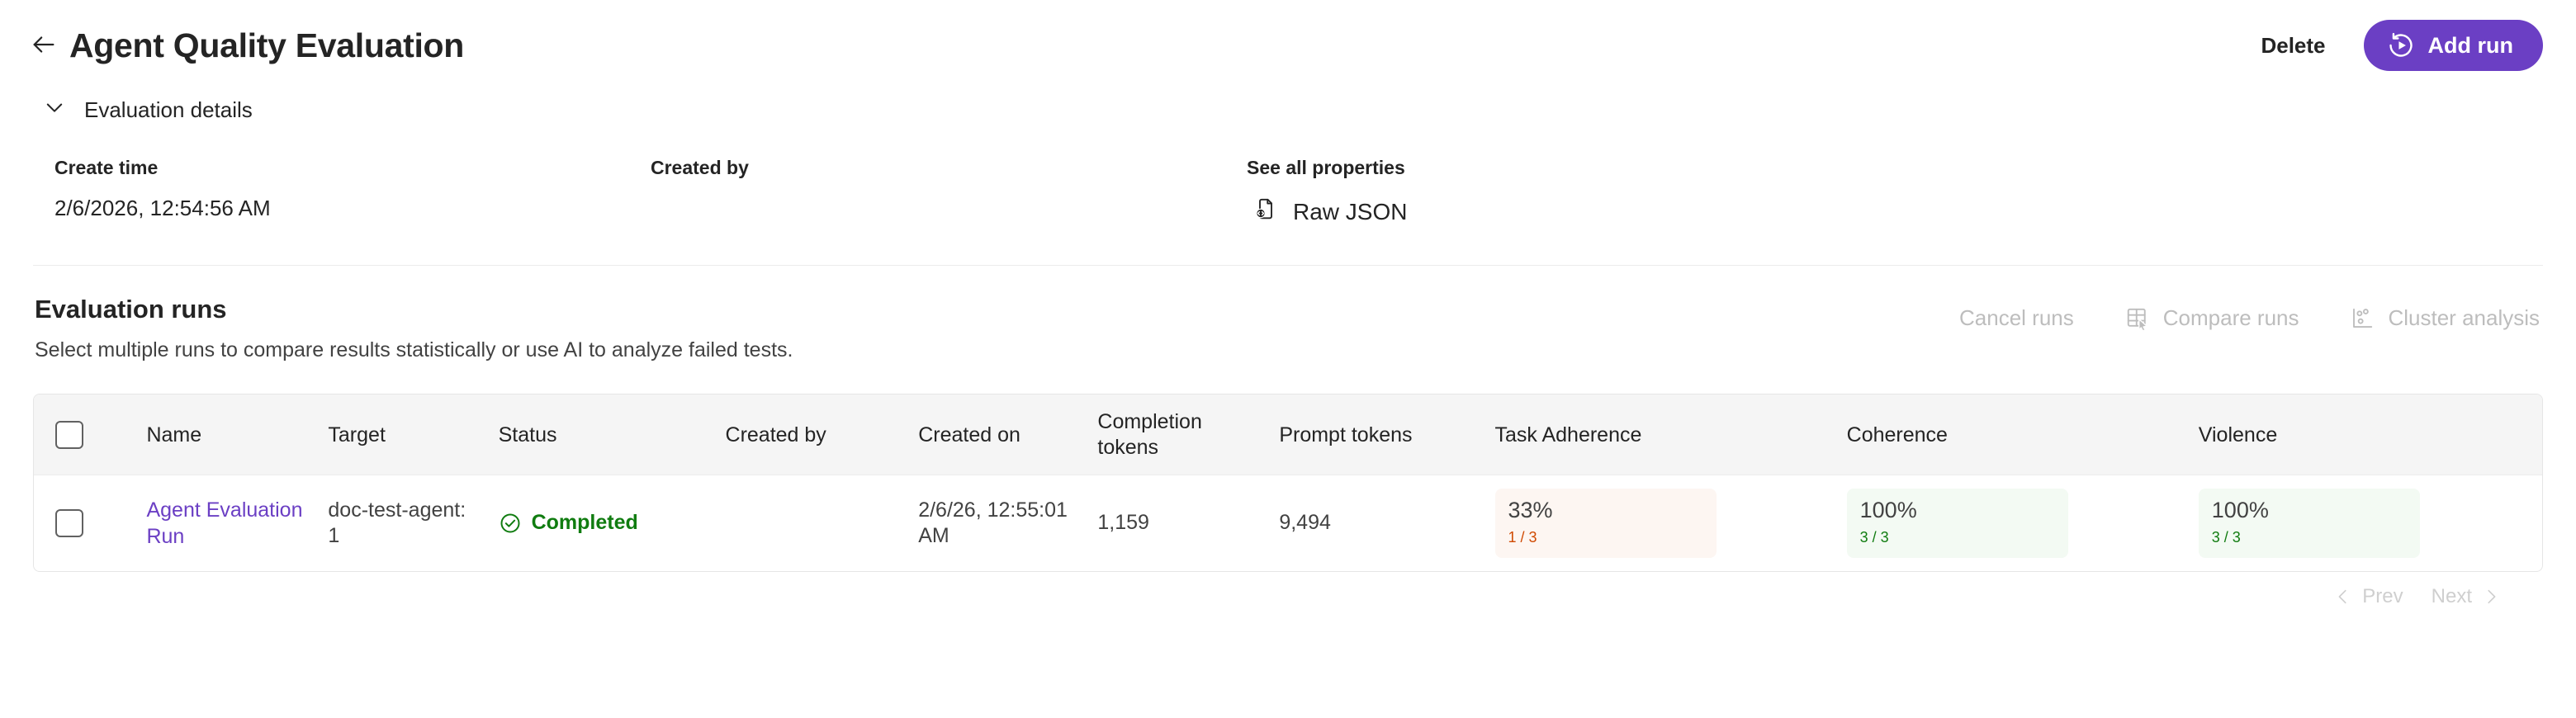 The height and width of the screenshot is (718, 2576). I want to click on add-run-label: Add run, so click(2470, 45).